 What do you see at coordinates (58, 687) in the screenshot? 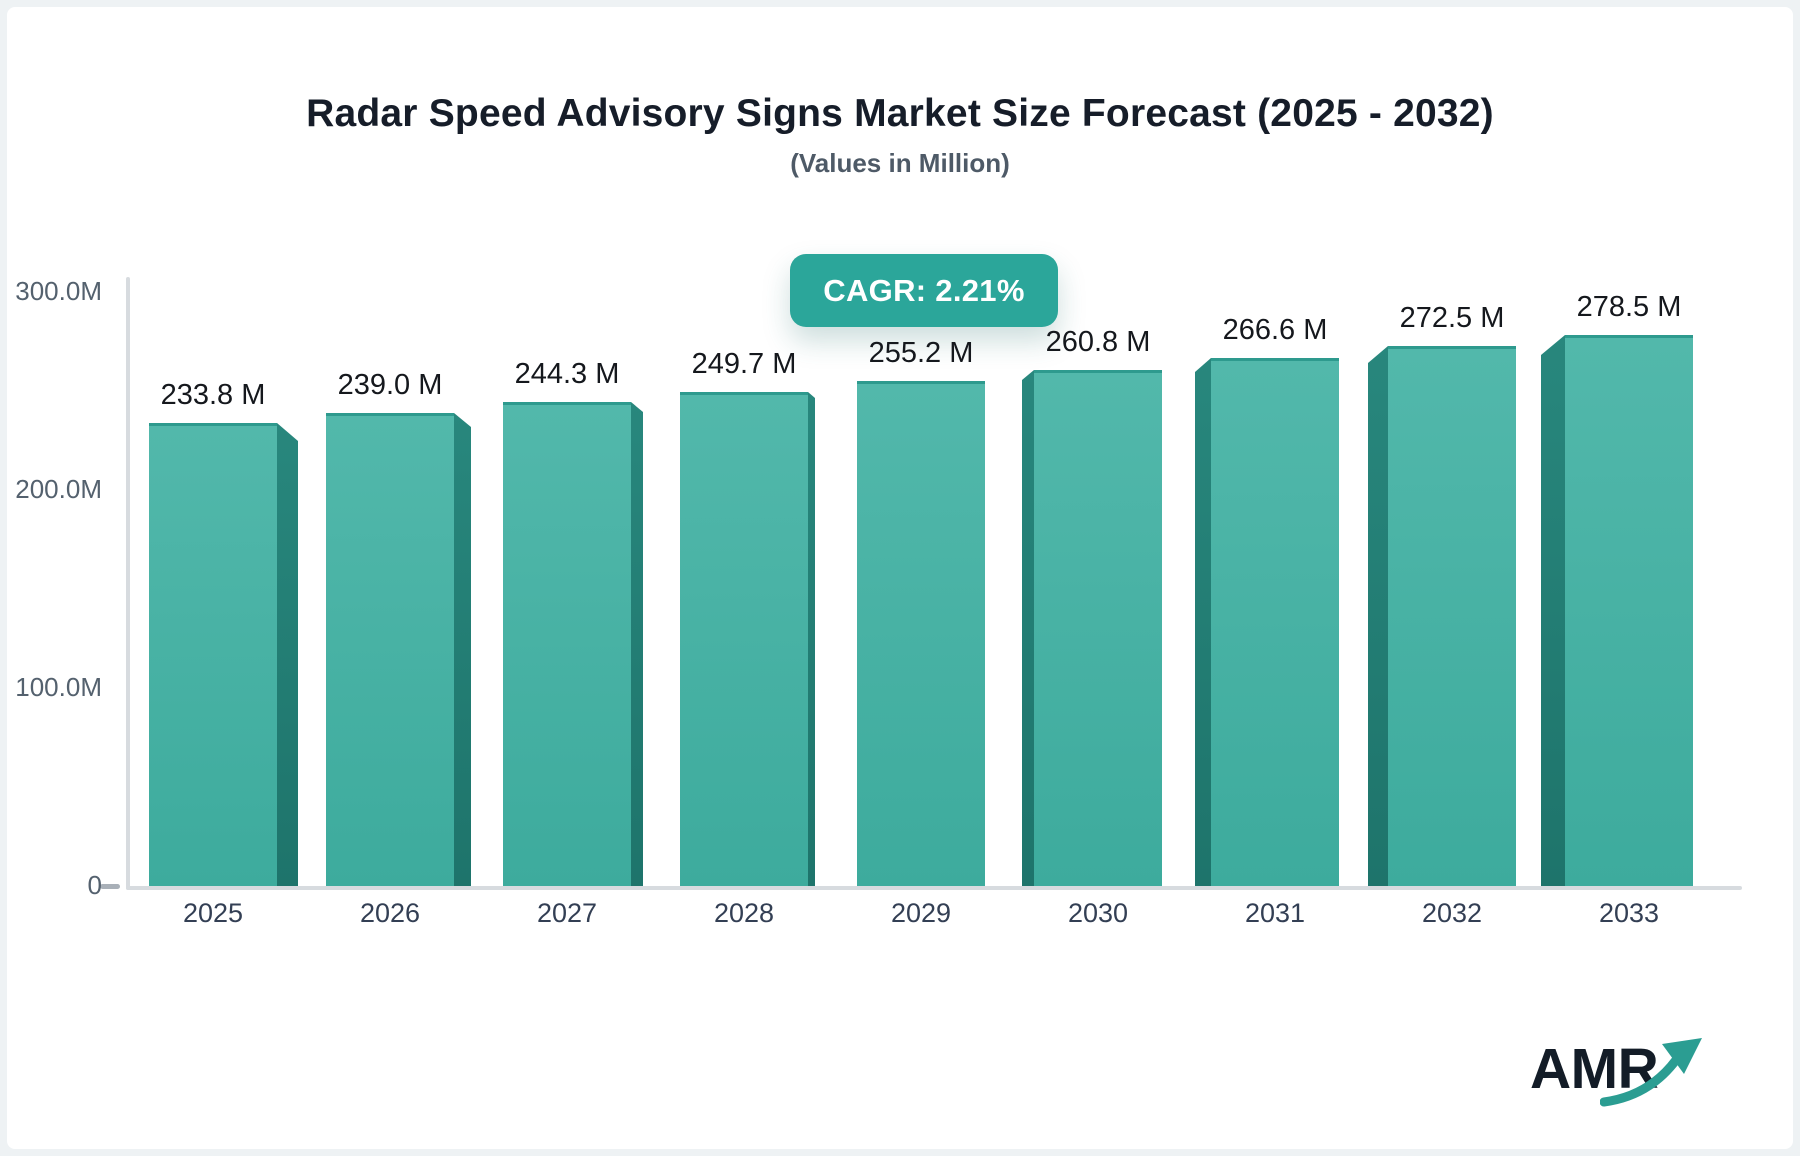
I see `y-axis-tick-label: 100.0M` at bounding box center [58, 687].